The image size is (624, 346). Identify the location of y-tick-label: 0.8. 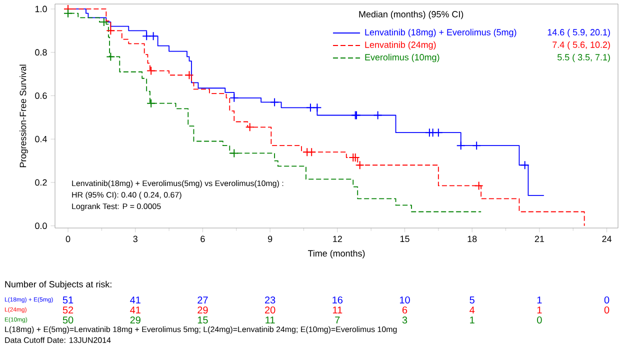
(41, 52).